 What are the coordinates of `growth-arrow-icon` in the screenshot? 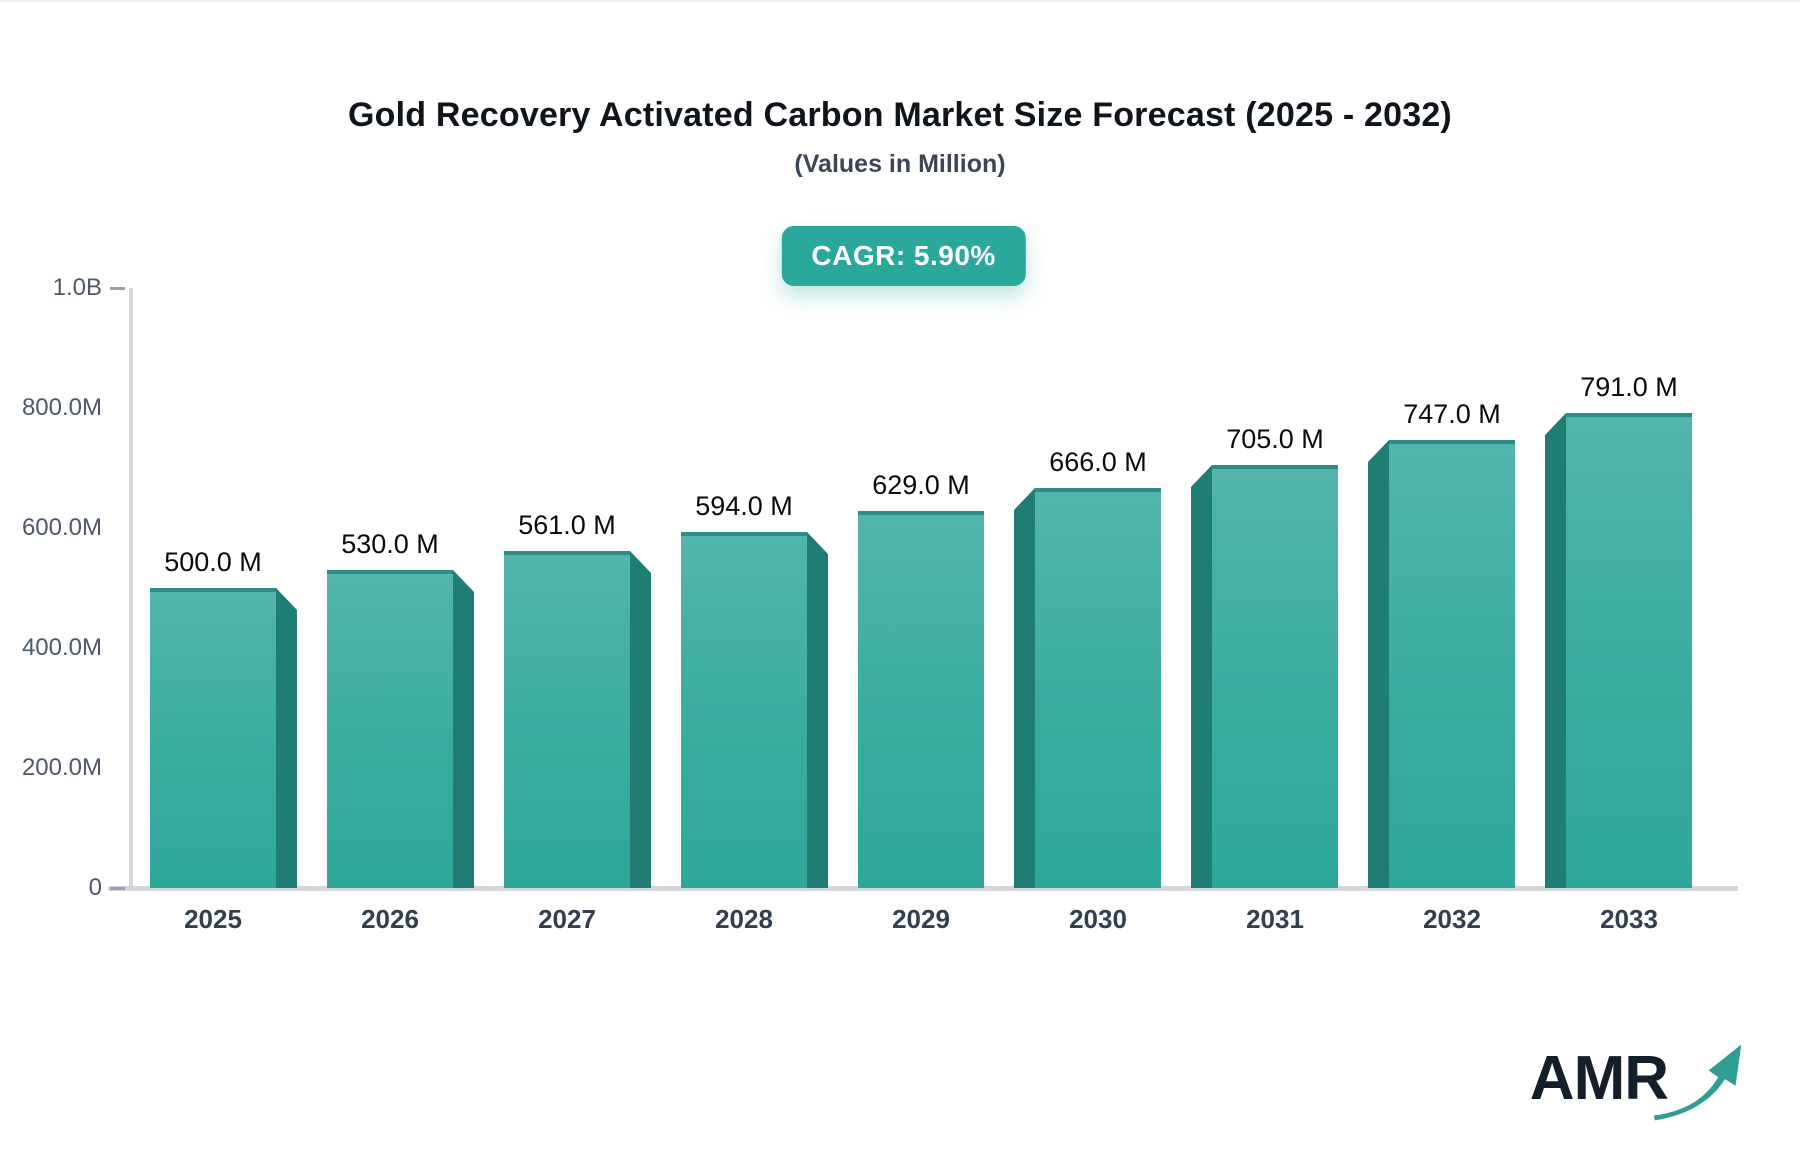 It's located at (1697, 1082).